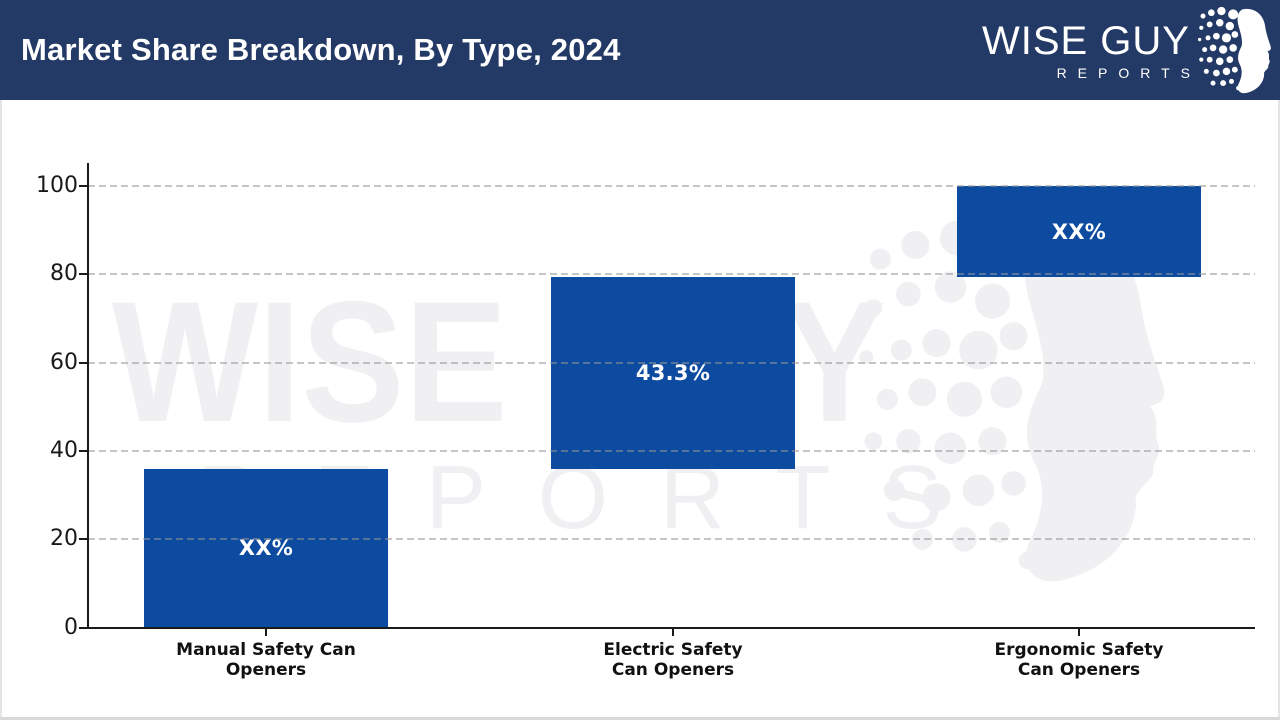  I want to click on x-category-label-line: Openers, so click(266, 670).